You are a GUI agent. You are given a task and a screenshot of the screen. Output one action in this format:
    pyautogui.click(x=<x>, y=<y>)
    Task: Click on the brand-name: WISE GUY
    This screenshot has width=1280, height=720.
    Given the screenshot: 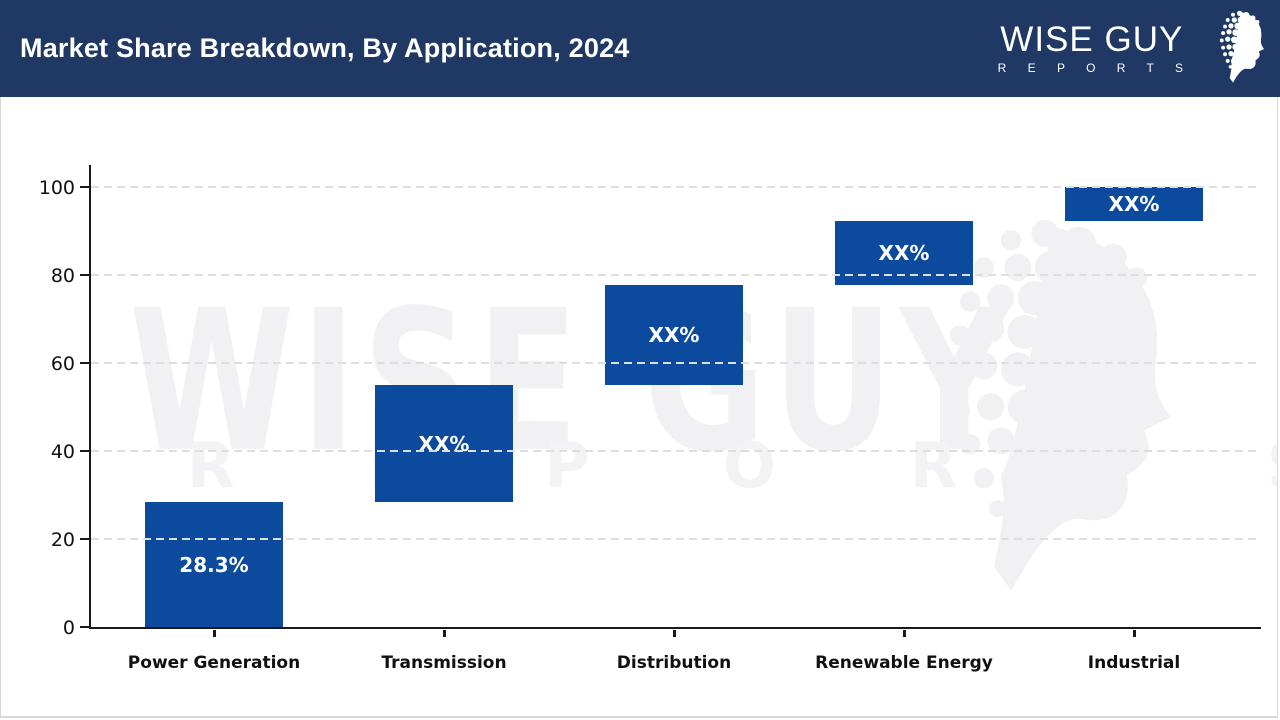 What is the action you would take?
    pyautogui.click(x=1092, y=39)
    